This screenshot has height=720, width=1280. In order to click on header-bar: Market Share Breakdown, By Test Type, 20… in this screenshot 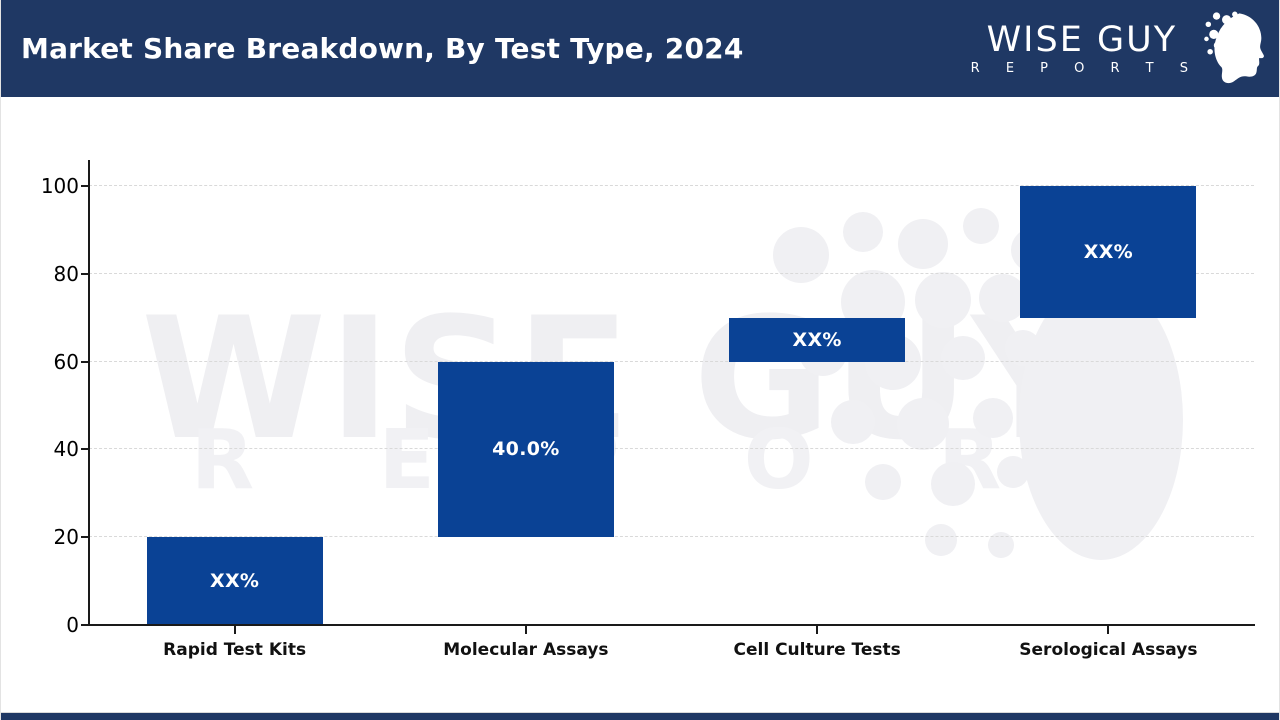, I will do `click(640, 48)`.